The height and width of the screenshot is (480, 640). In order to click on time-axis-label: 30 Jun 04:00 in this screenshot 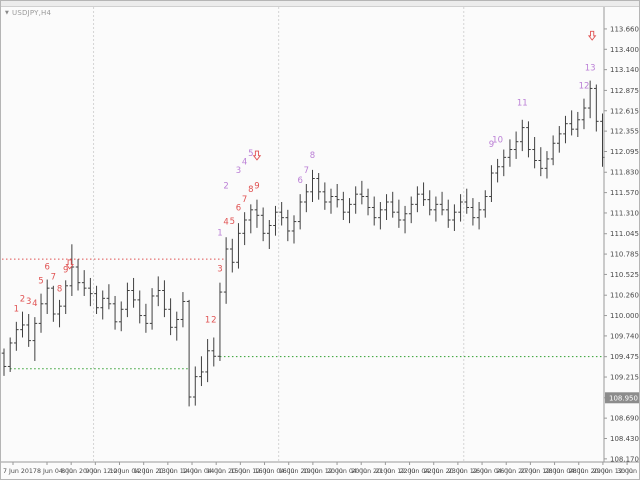, I will do `click(628, 471)`.